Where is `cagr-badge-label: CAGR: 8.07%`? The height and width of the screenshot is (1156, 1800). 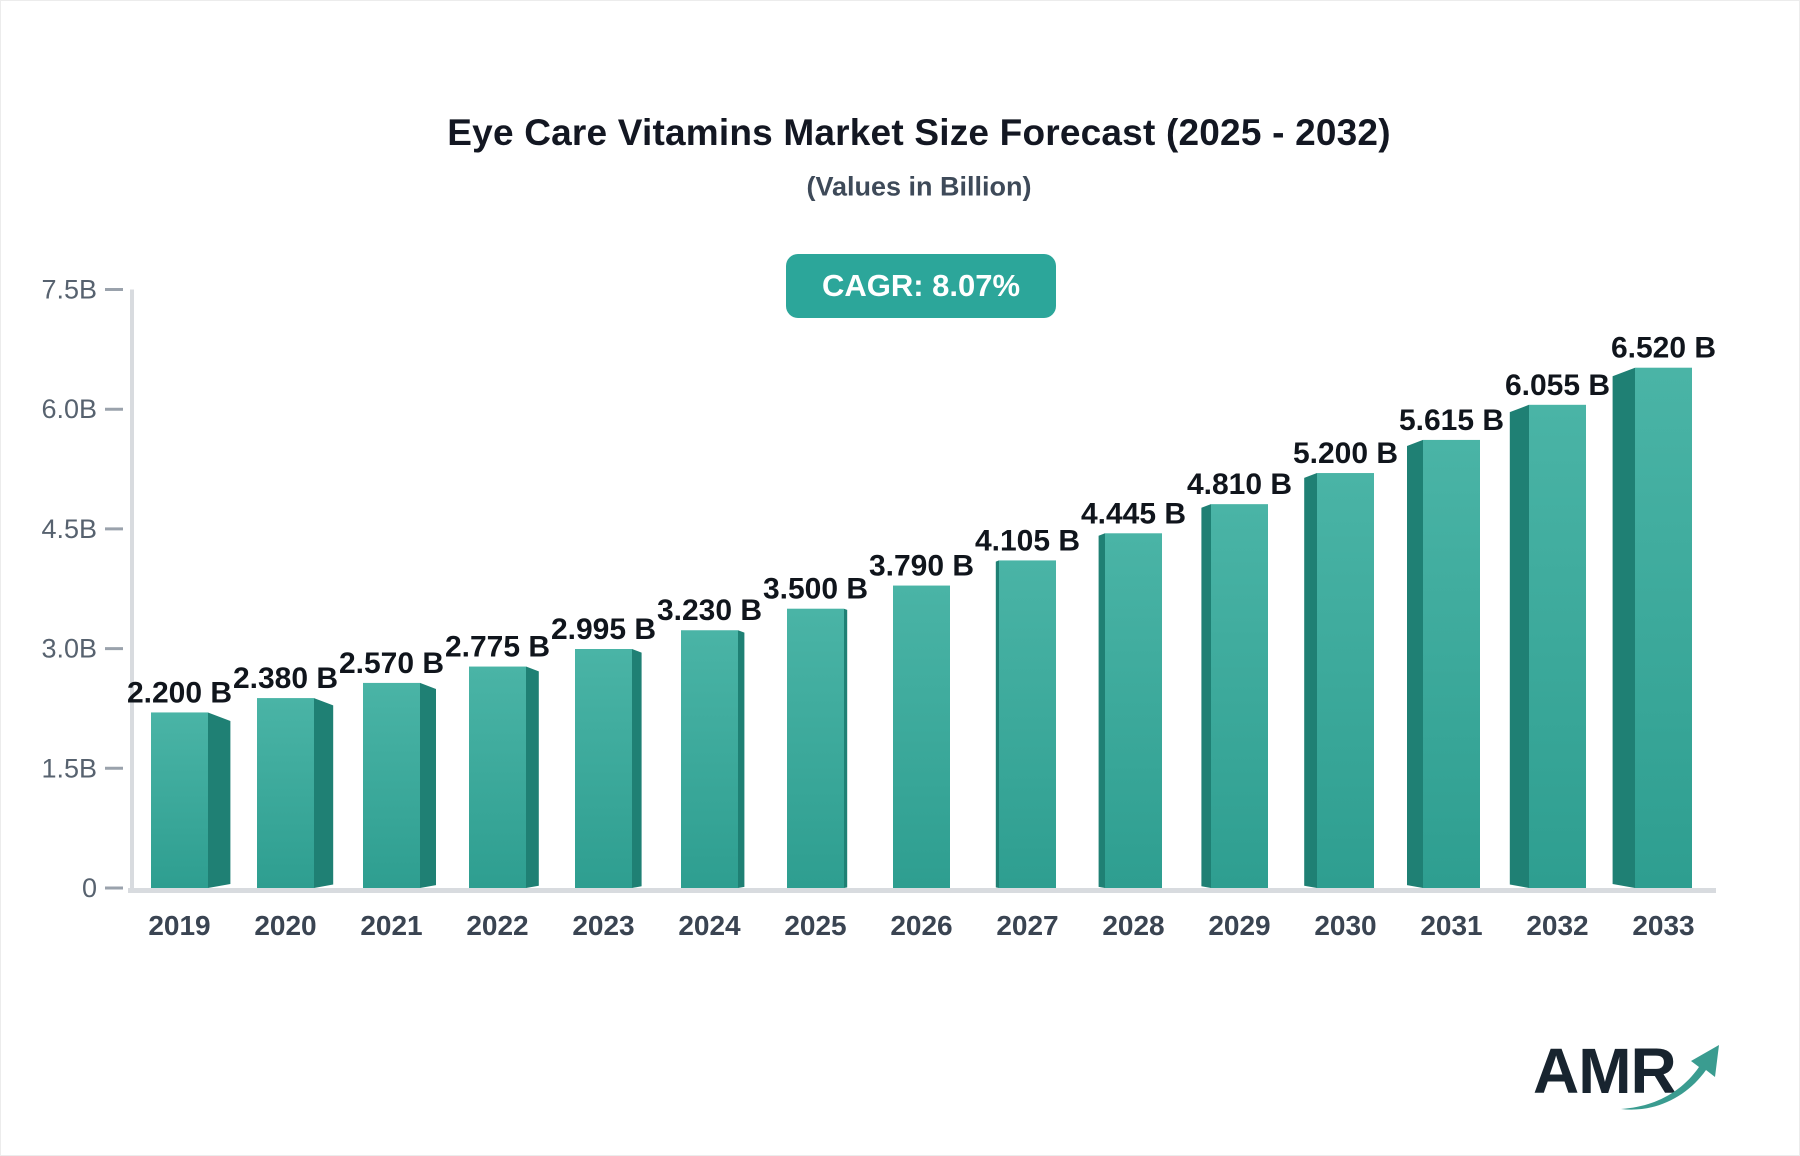
cagr-badge-label: CAGR: 8.07% is located at coordinates (921, 285).